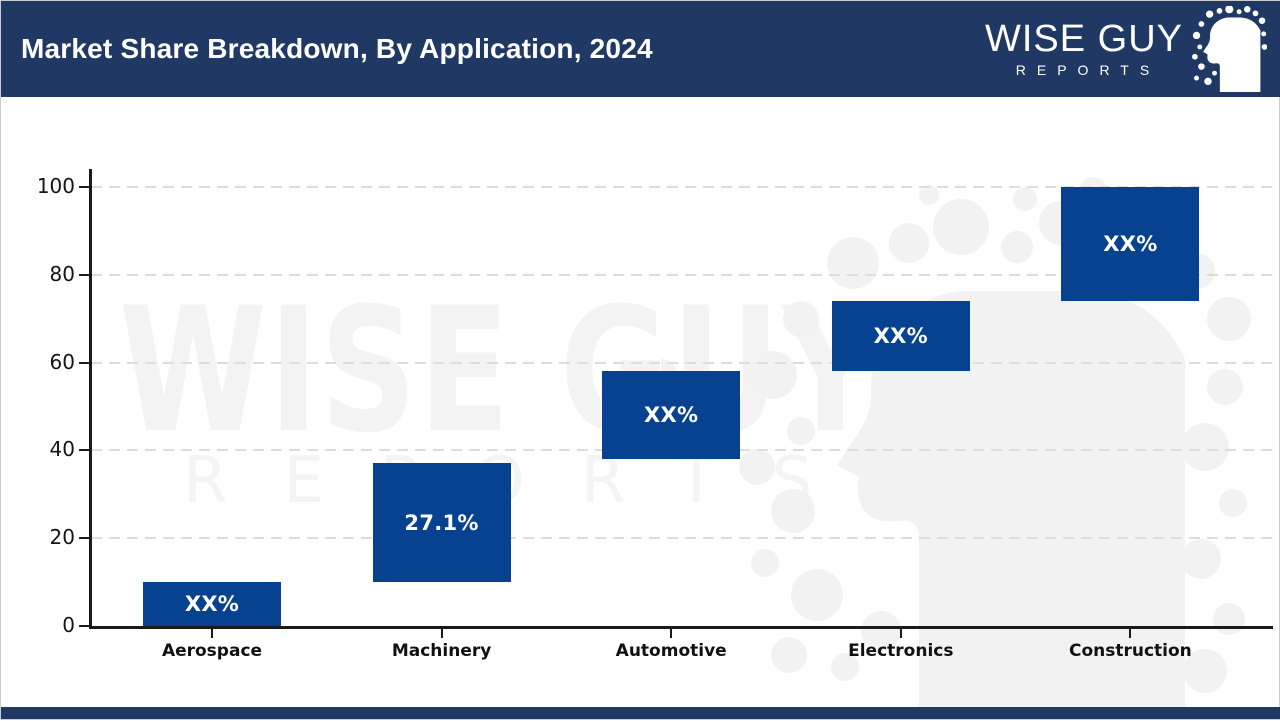 The height and width of the screenshot is (721, 1280). I want to click on bar-electronics: XX%, so click(900, 336).